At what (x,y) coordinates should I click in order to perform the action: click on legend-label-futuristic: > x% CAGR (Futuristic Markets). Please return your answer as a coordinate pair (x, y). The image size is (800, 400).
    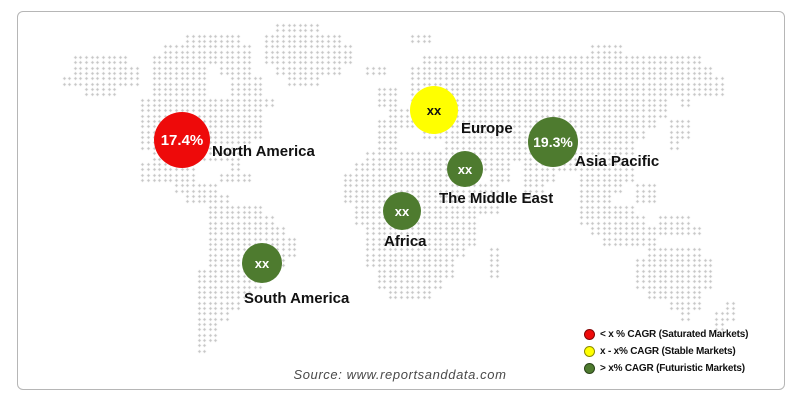
    Looking at the image, I should click on (672, 368).